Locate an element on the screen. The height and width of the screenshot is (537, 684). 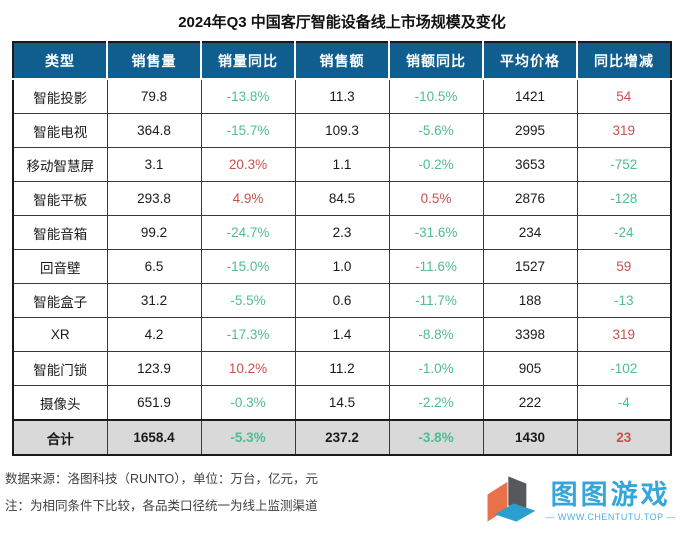
table-cell: 3398 is located at coordinates (530, 334).